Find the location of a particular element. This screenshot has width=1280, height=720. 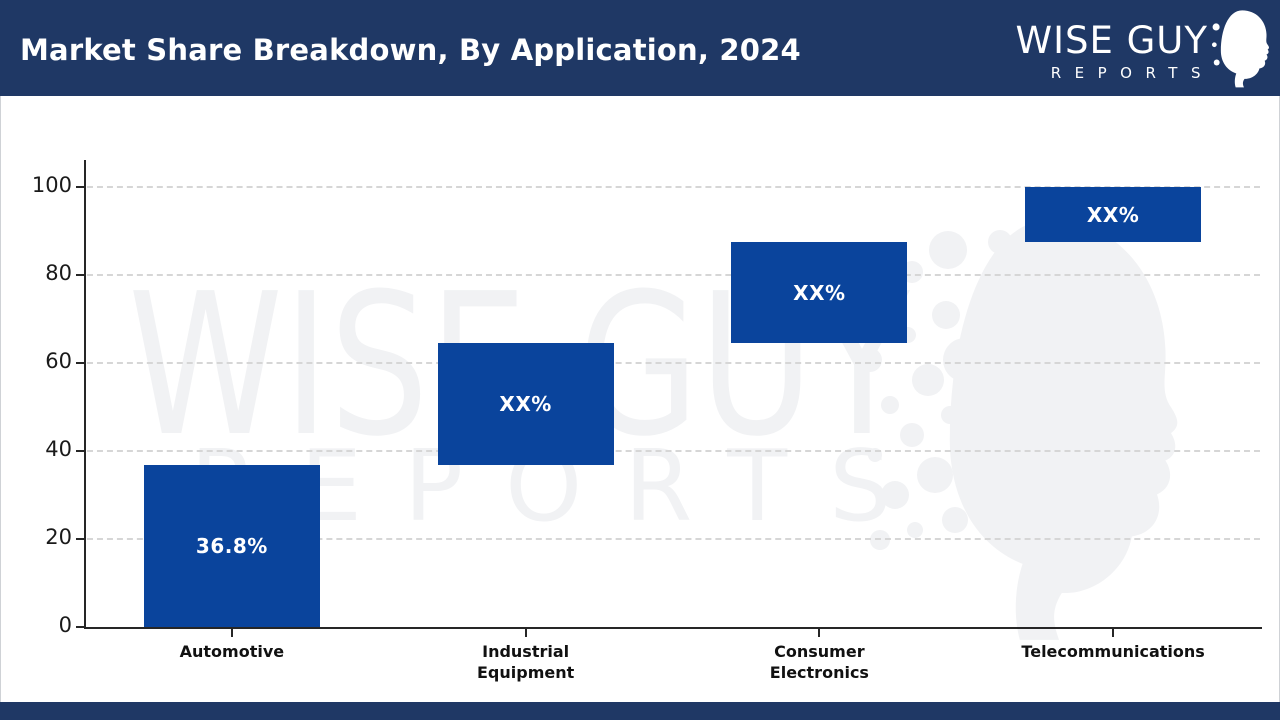

footer-bar is located at coordinates (640, 711).